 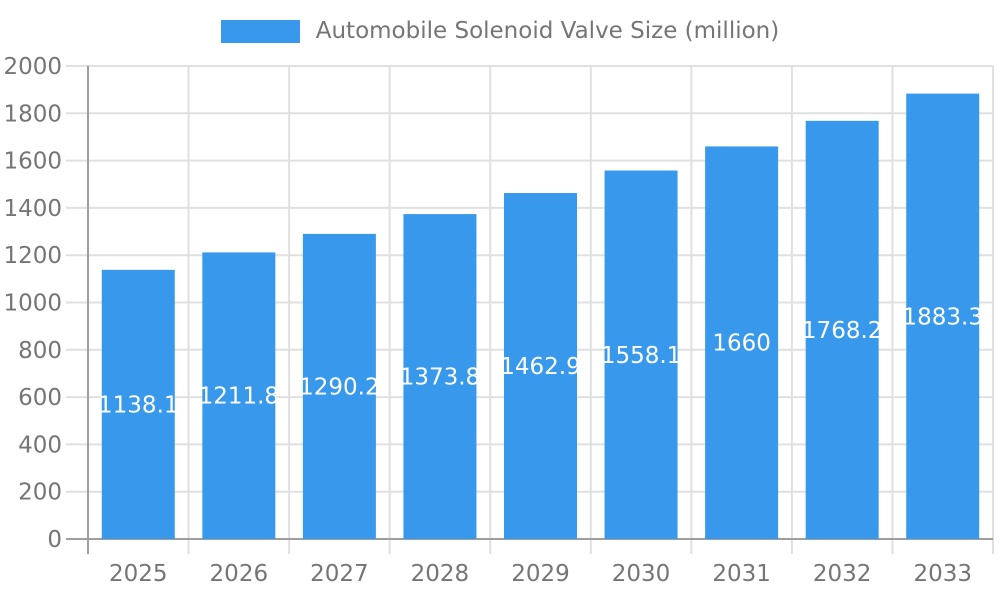 I want to click on bar-2032, so click(x=842, y=329).